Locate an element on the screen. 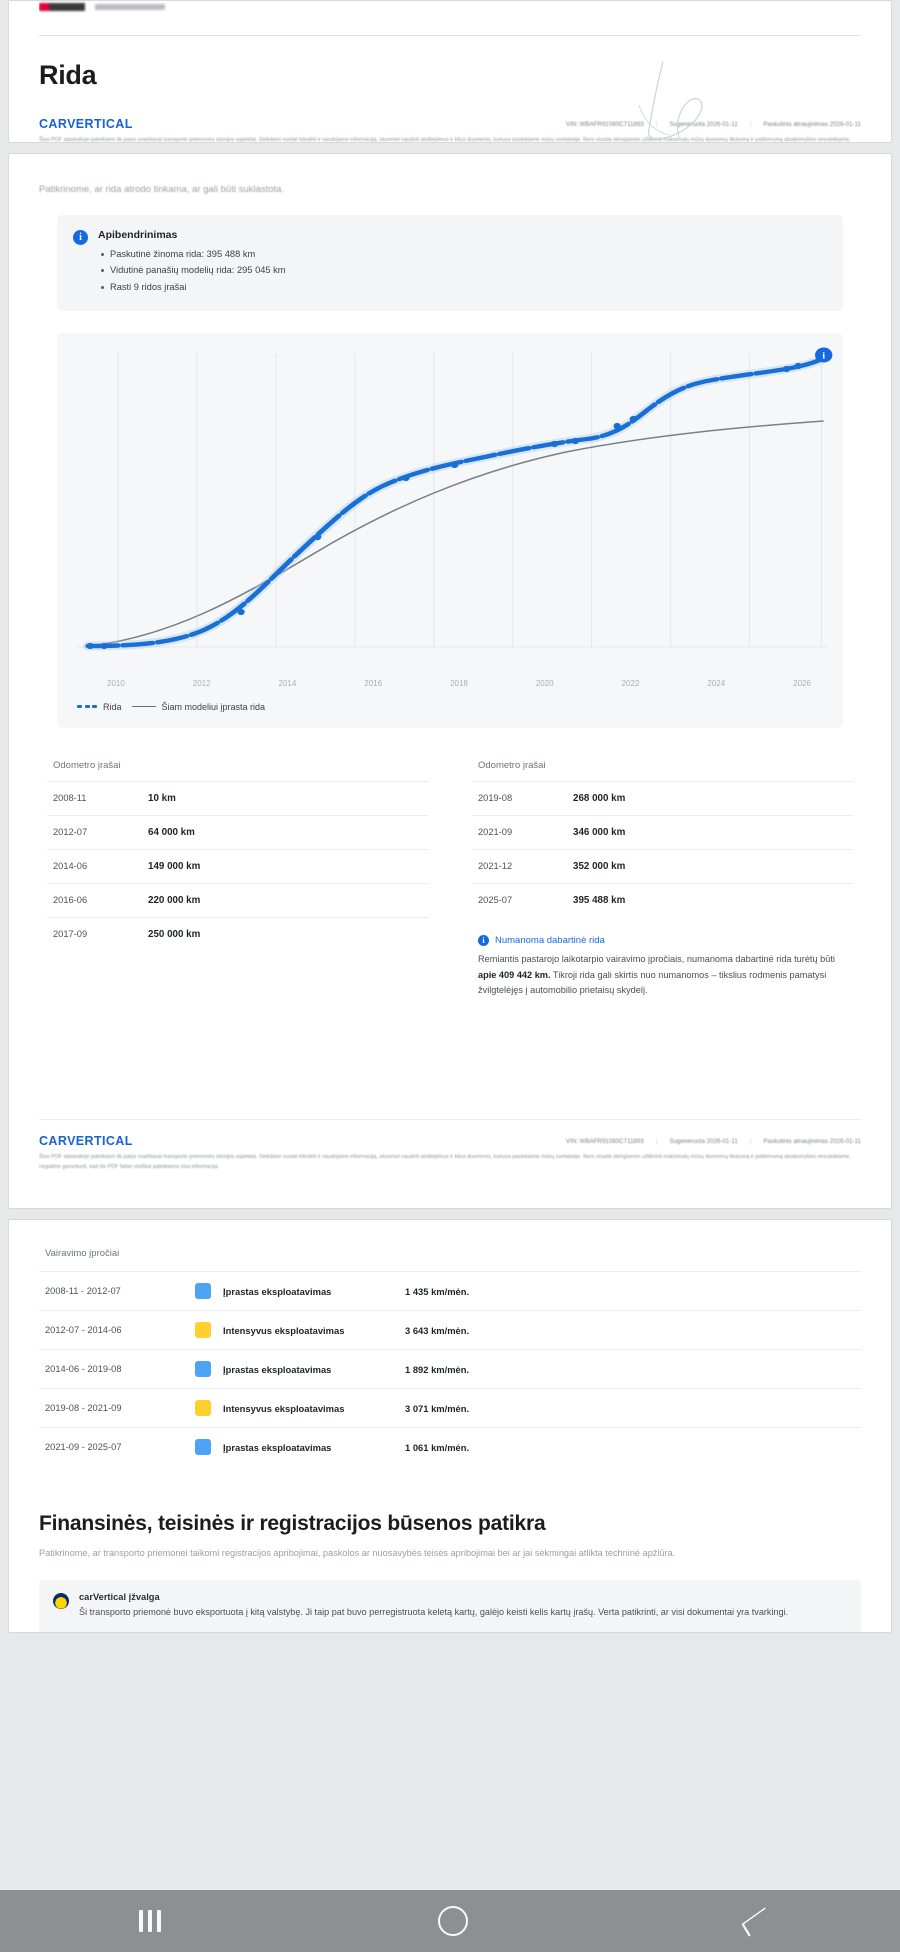 This screenshot has height=1952, width=900. chart-svg: i is located at coordinates (454, 499).